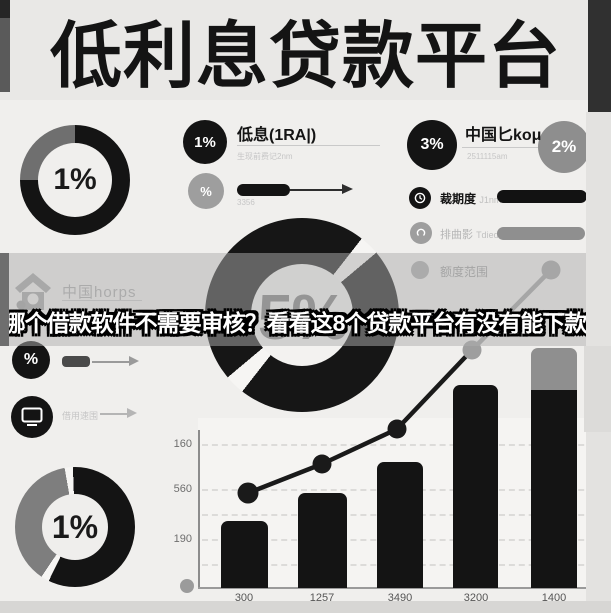 This screenshot has width=611, height=613. What do you see at coordinates (263, 190) in the screenshot?
I see `progress-pill` at bounding box center [263, 190].